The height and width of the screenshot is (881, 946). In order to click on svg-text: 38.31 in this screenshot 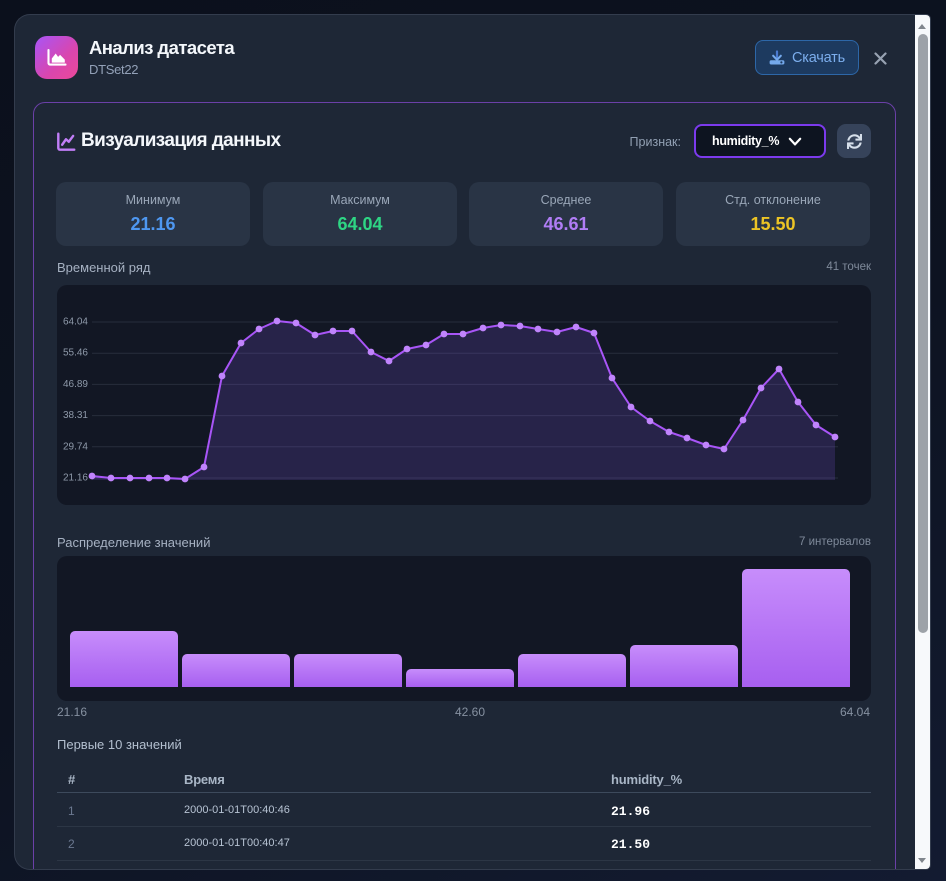, I will do `click(75, 415)`.